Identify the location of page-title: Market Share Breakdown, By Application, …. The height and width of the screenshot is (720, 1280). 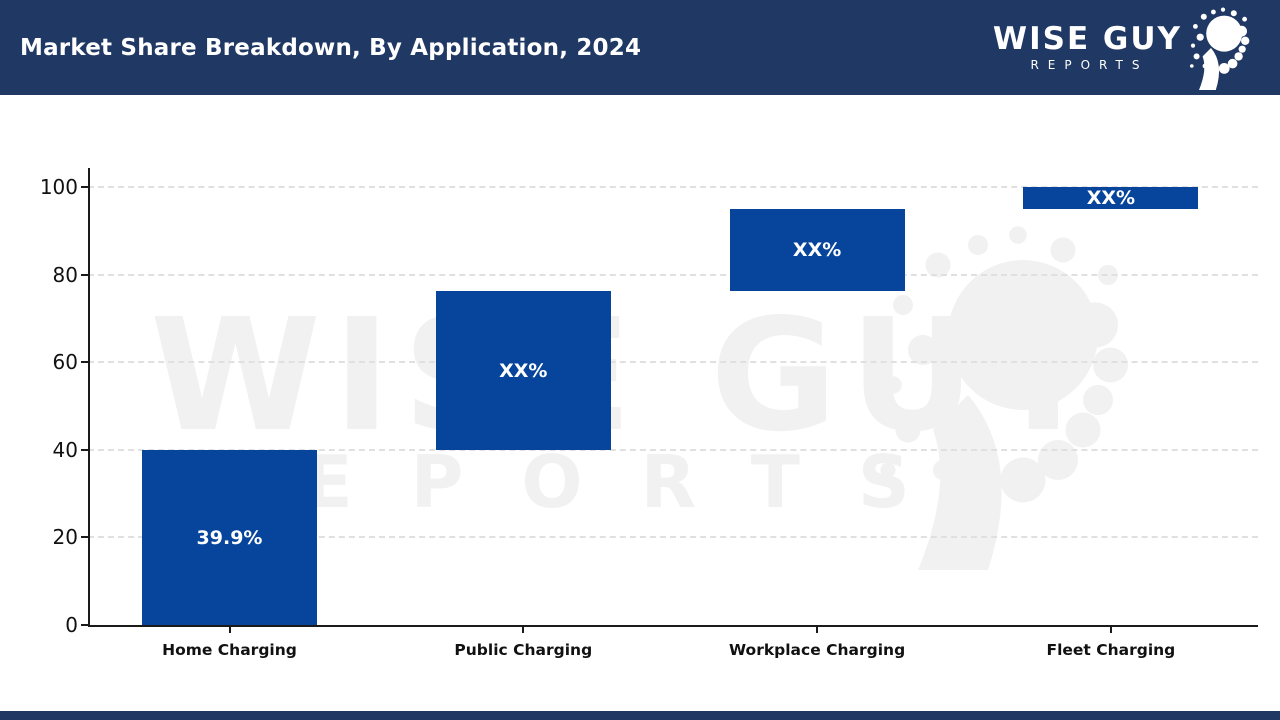
(331, 47).